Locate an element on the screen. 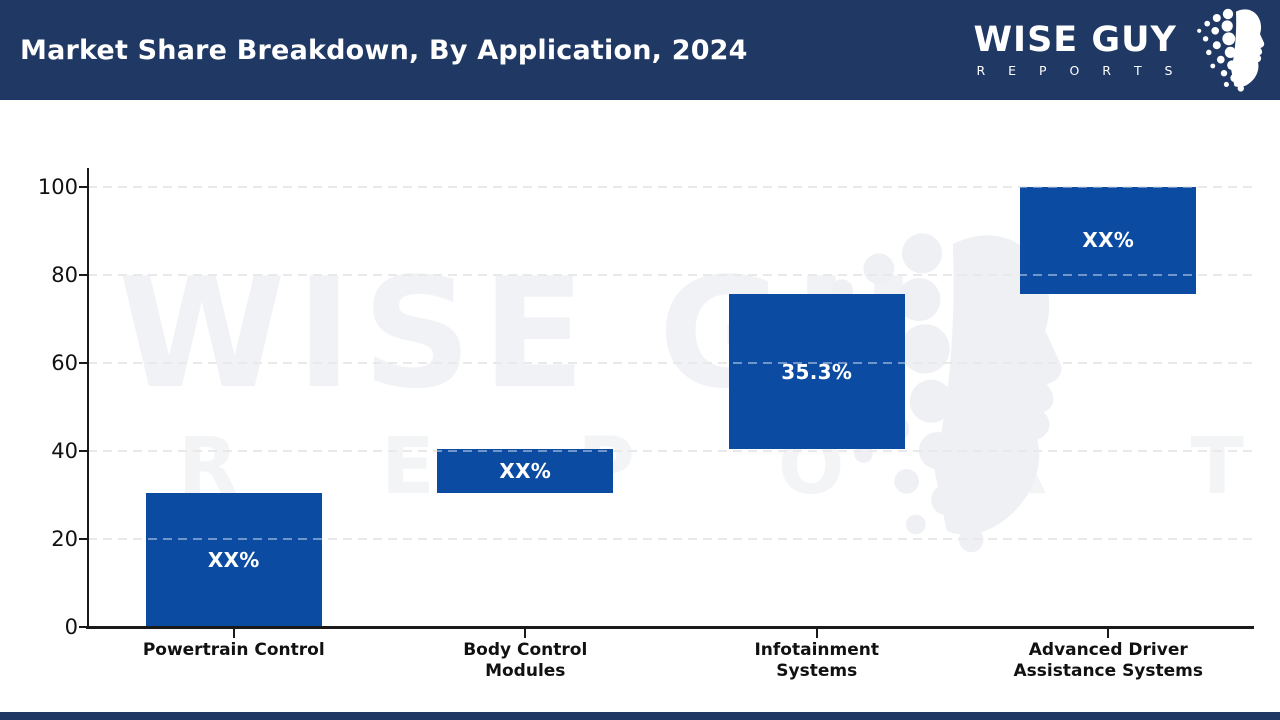 The height and width of the screenshot is (720, 1280). brand-text: WISE GUY R E P O R T S is located at coordinates (1077, 48).